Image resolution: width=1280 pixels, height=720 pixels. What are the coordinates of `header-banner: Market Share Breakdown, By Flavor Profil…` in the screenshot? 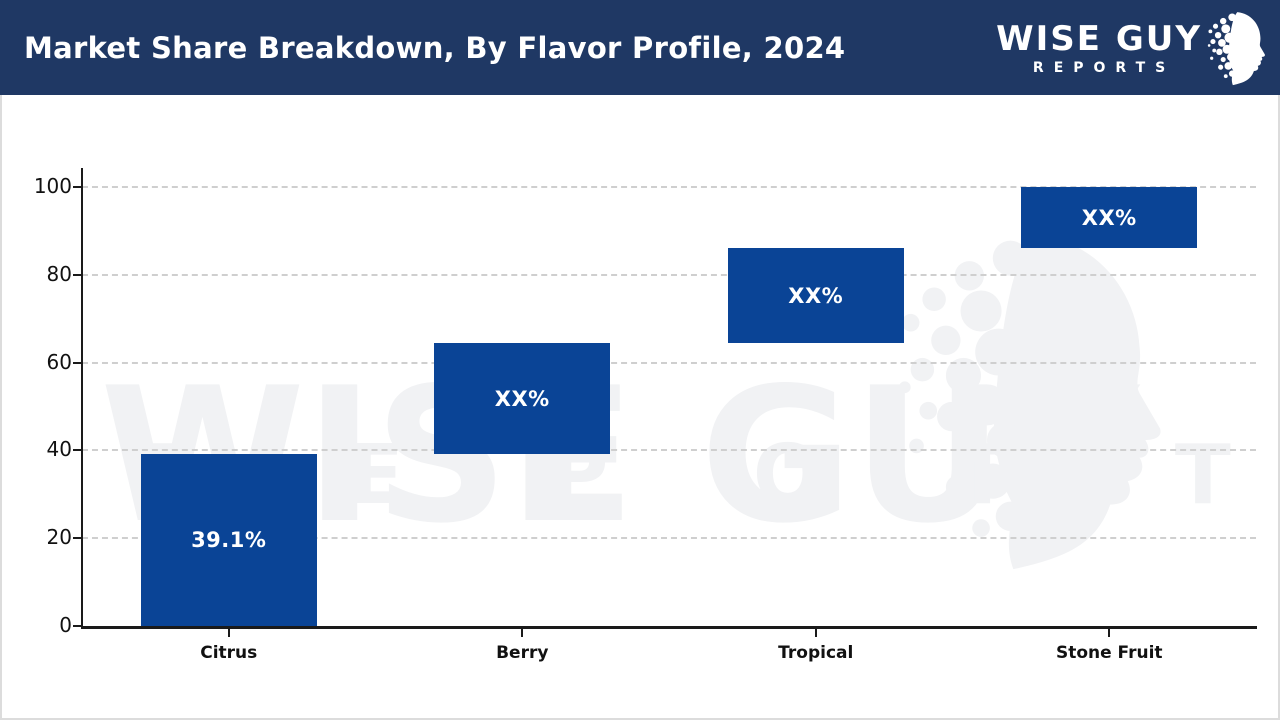 It's located at (640, 47).